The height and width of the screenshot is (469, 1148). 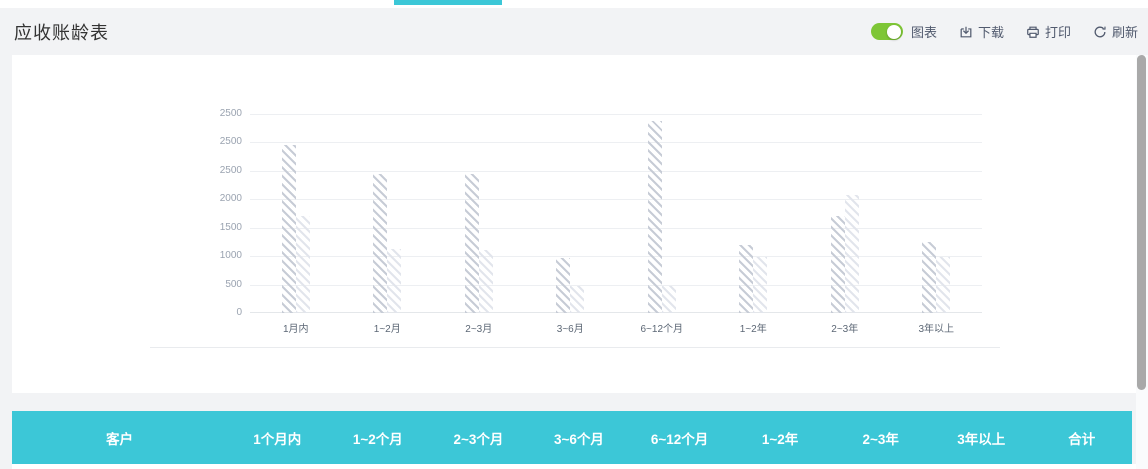 What do you see at coordinates (119, 439) in the screenshot?
I see `table-header-cell: 客户` at bounding box center [119, 439].